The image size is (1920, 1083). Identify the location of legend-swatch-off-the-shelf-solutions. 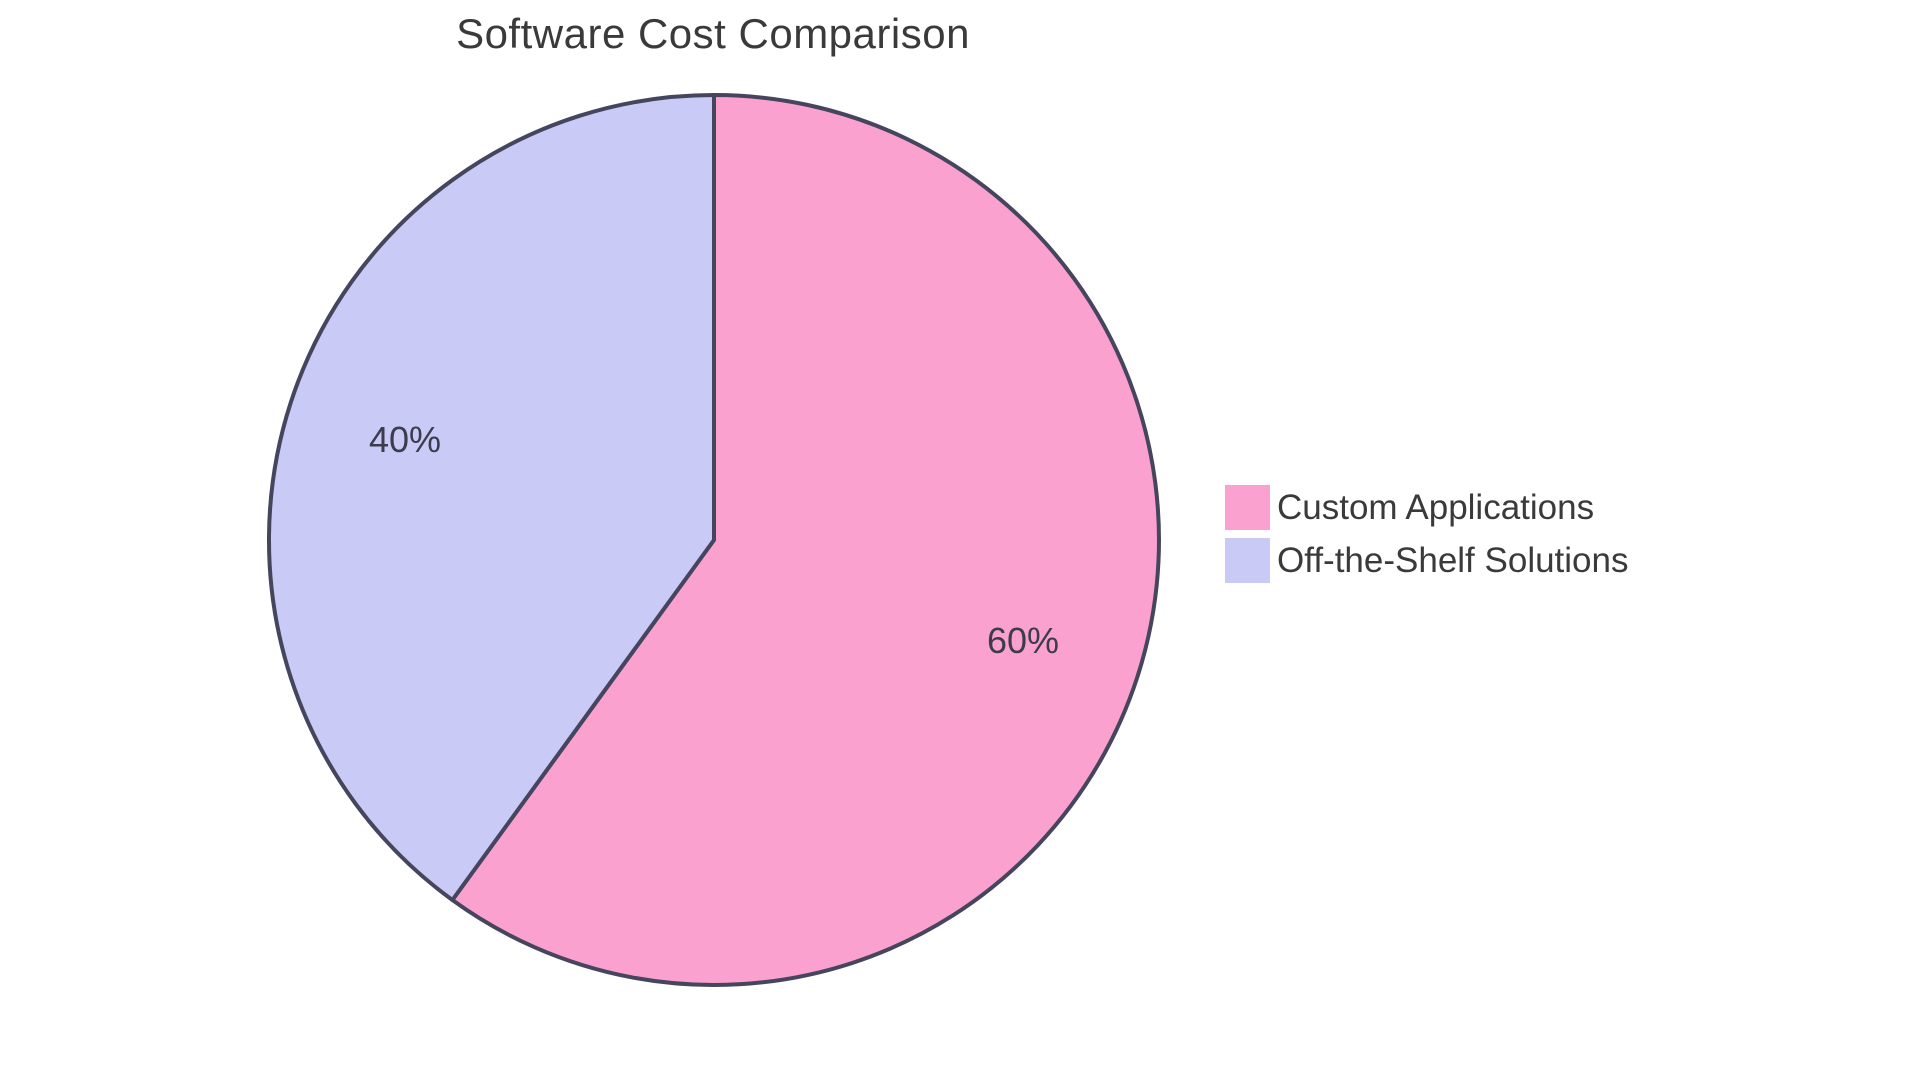
(1247, 560).